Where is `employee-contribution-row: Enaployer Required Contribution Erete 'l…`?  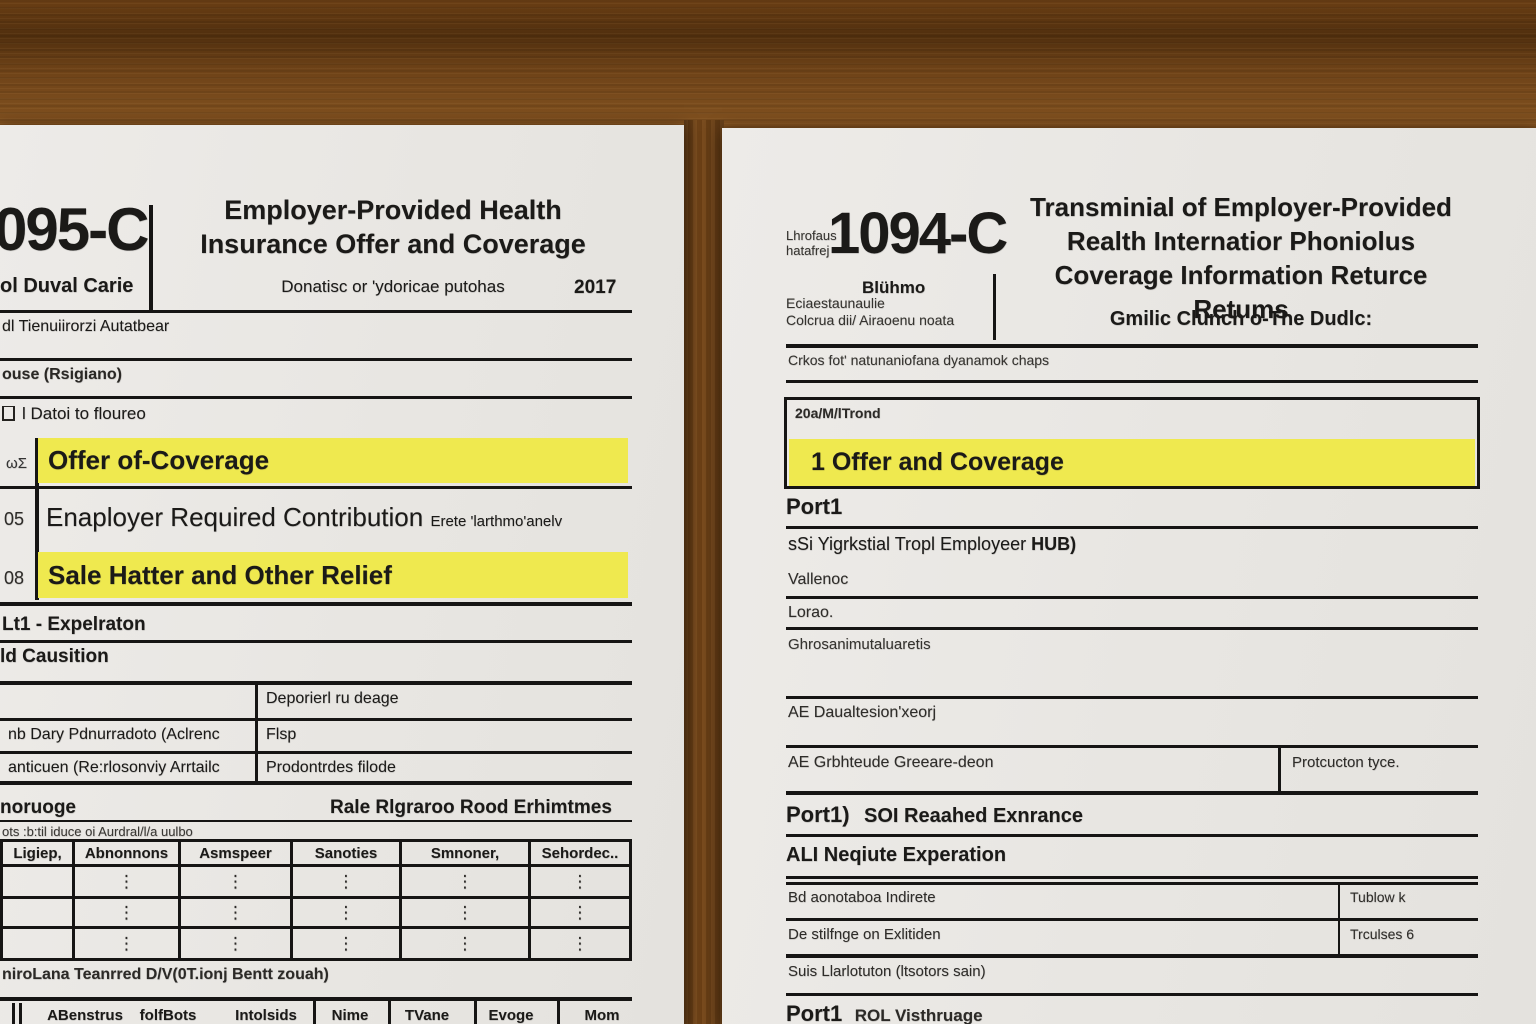 employee-contribution-row: Enaployer Required Contribution Erete 'l… is located at coordinates (304, 517).